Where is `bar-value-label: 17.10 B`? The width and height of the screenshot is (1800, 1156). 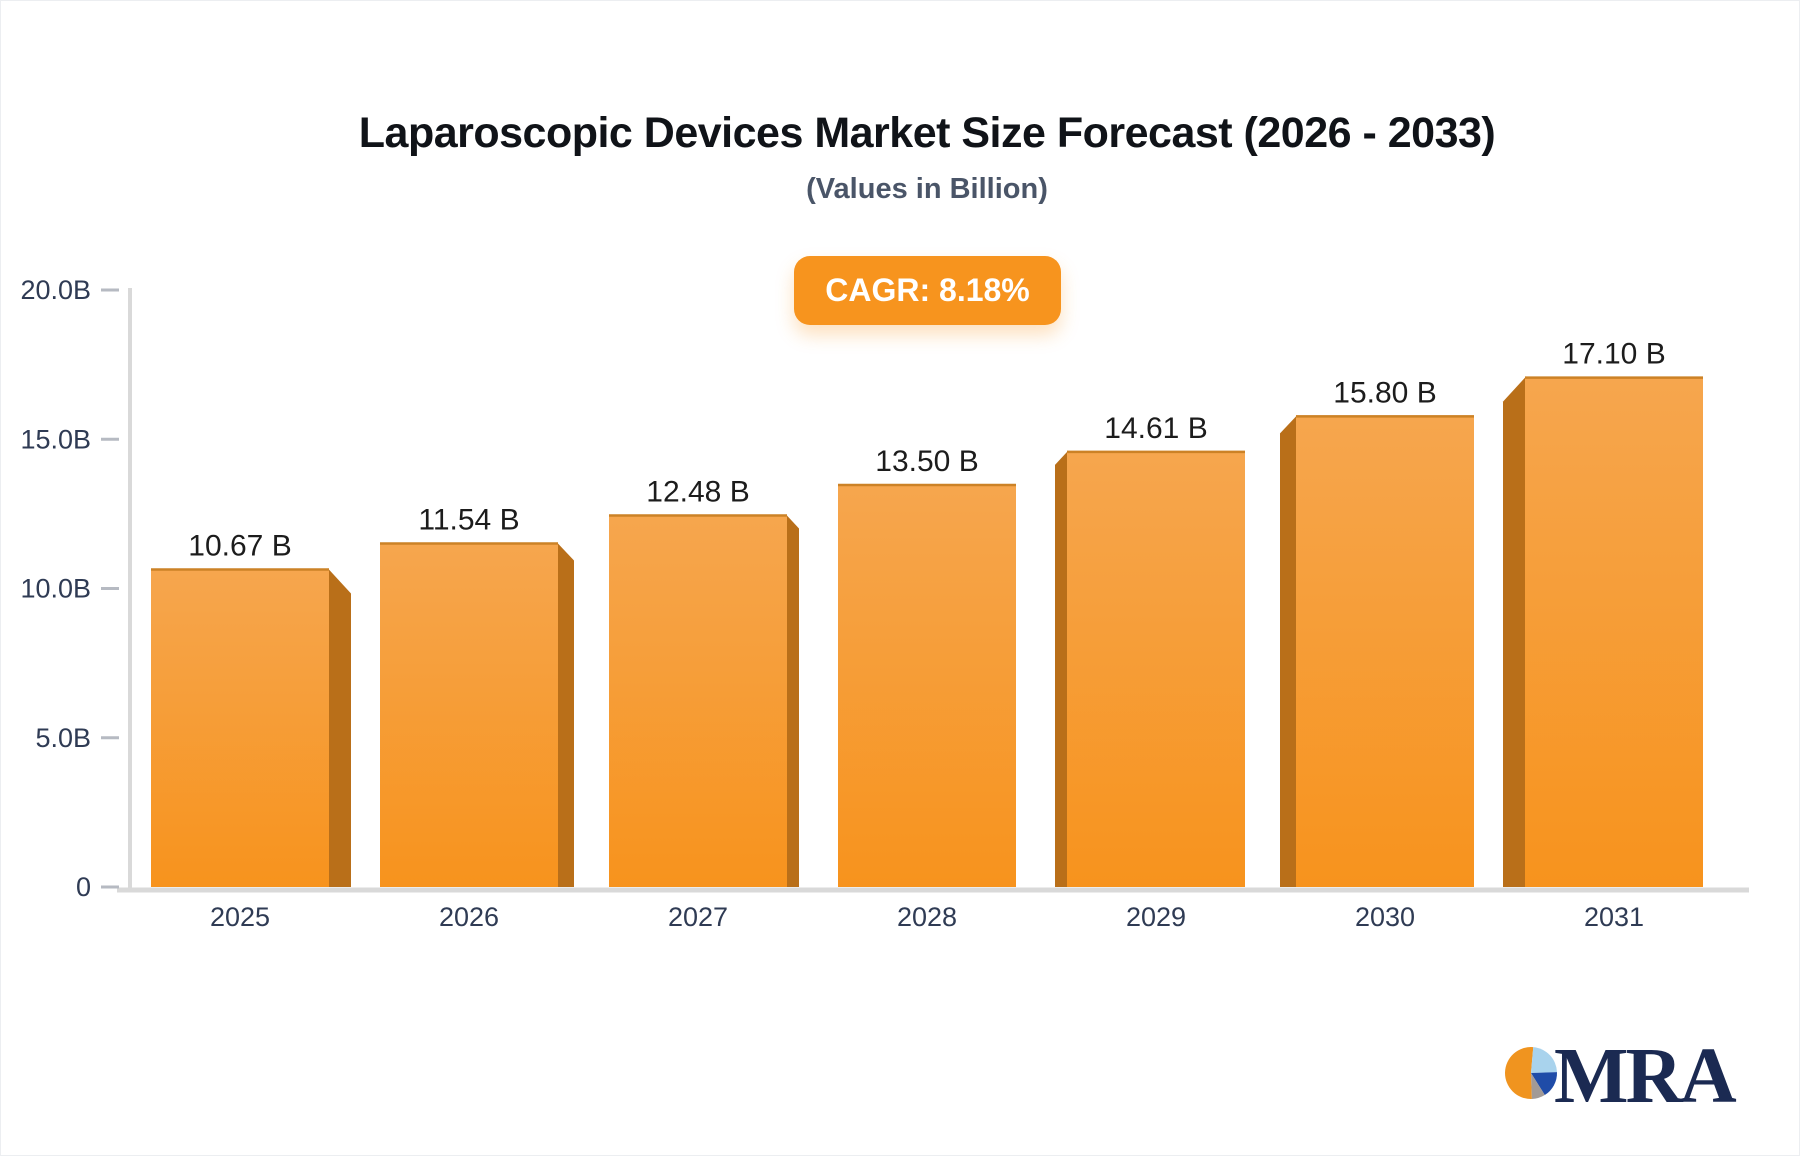
bar-value-label: 17.10 B is located at coordinates (1613, 354).